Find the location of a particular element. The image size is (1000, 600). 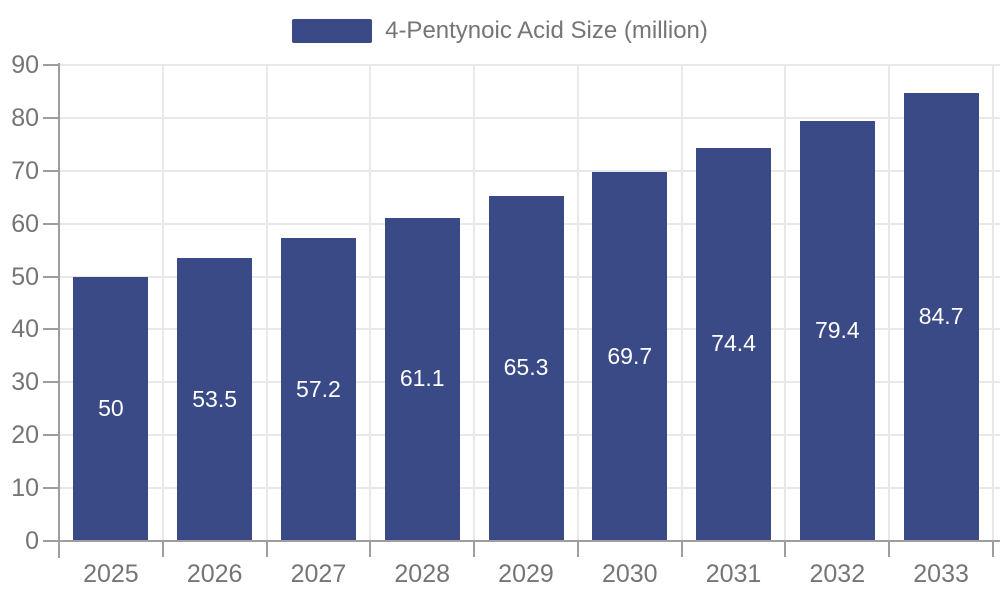

bar-value-label: 57.2 is located at coordinates (318, 388).